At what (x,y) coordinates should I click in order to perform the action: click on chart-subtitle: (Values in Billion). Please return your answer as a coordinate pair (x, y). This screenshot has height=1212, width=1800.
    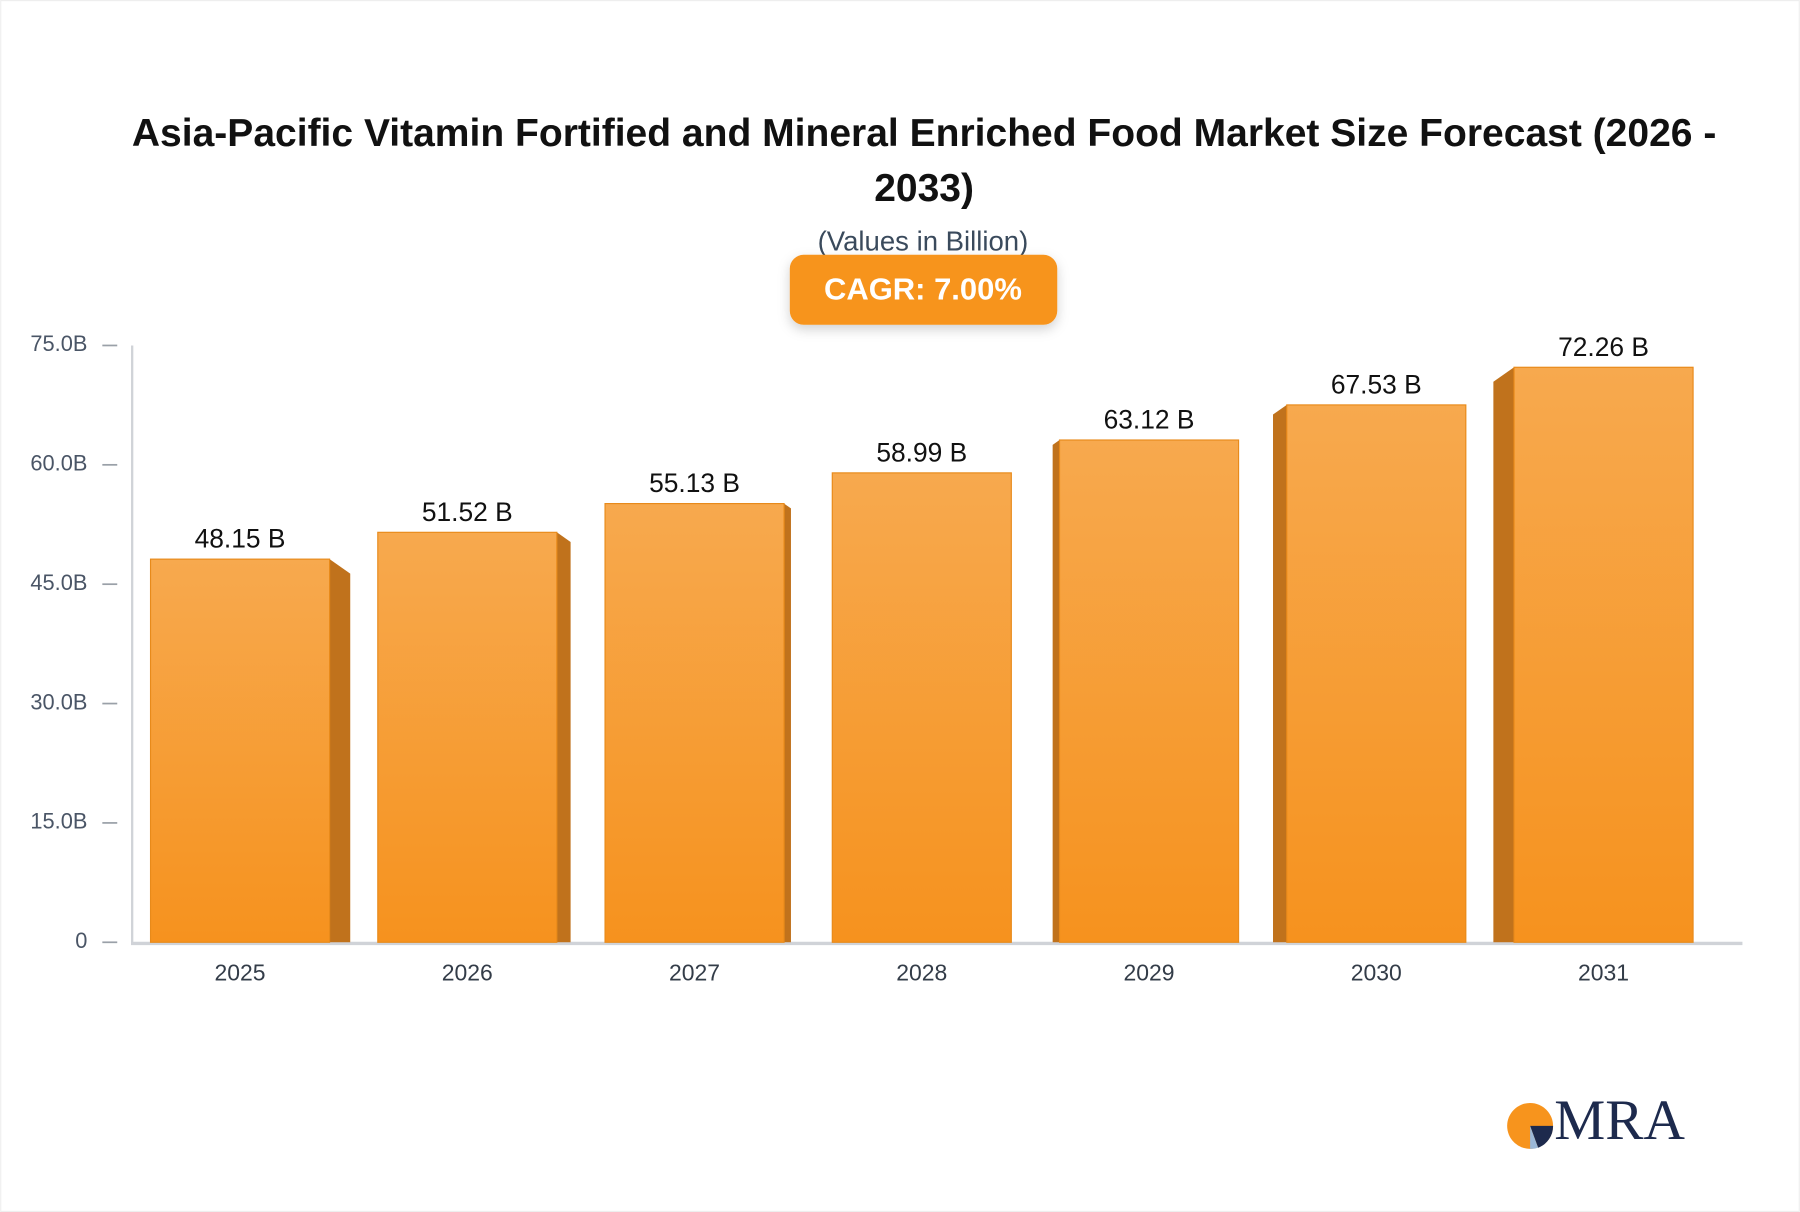
    Looking at the image, I should click on (923, 241).